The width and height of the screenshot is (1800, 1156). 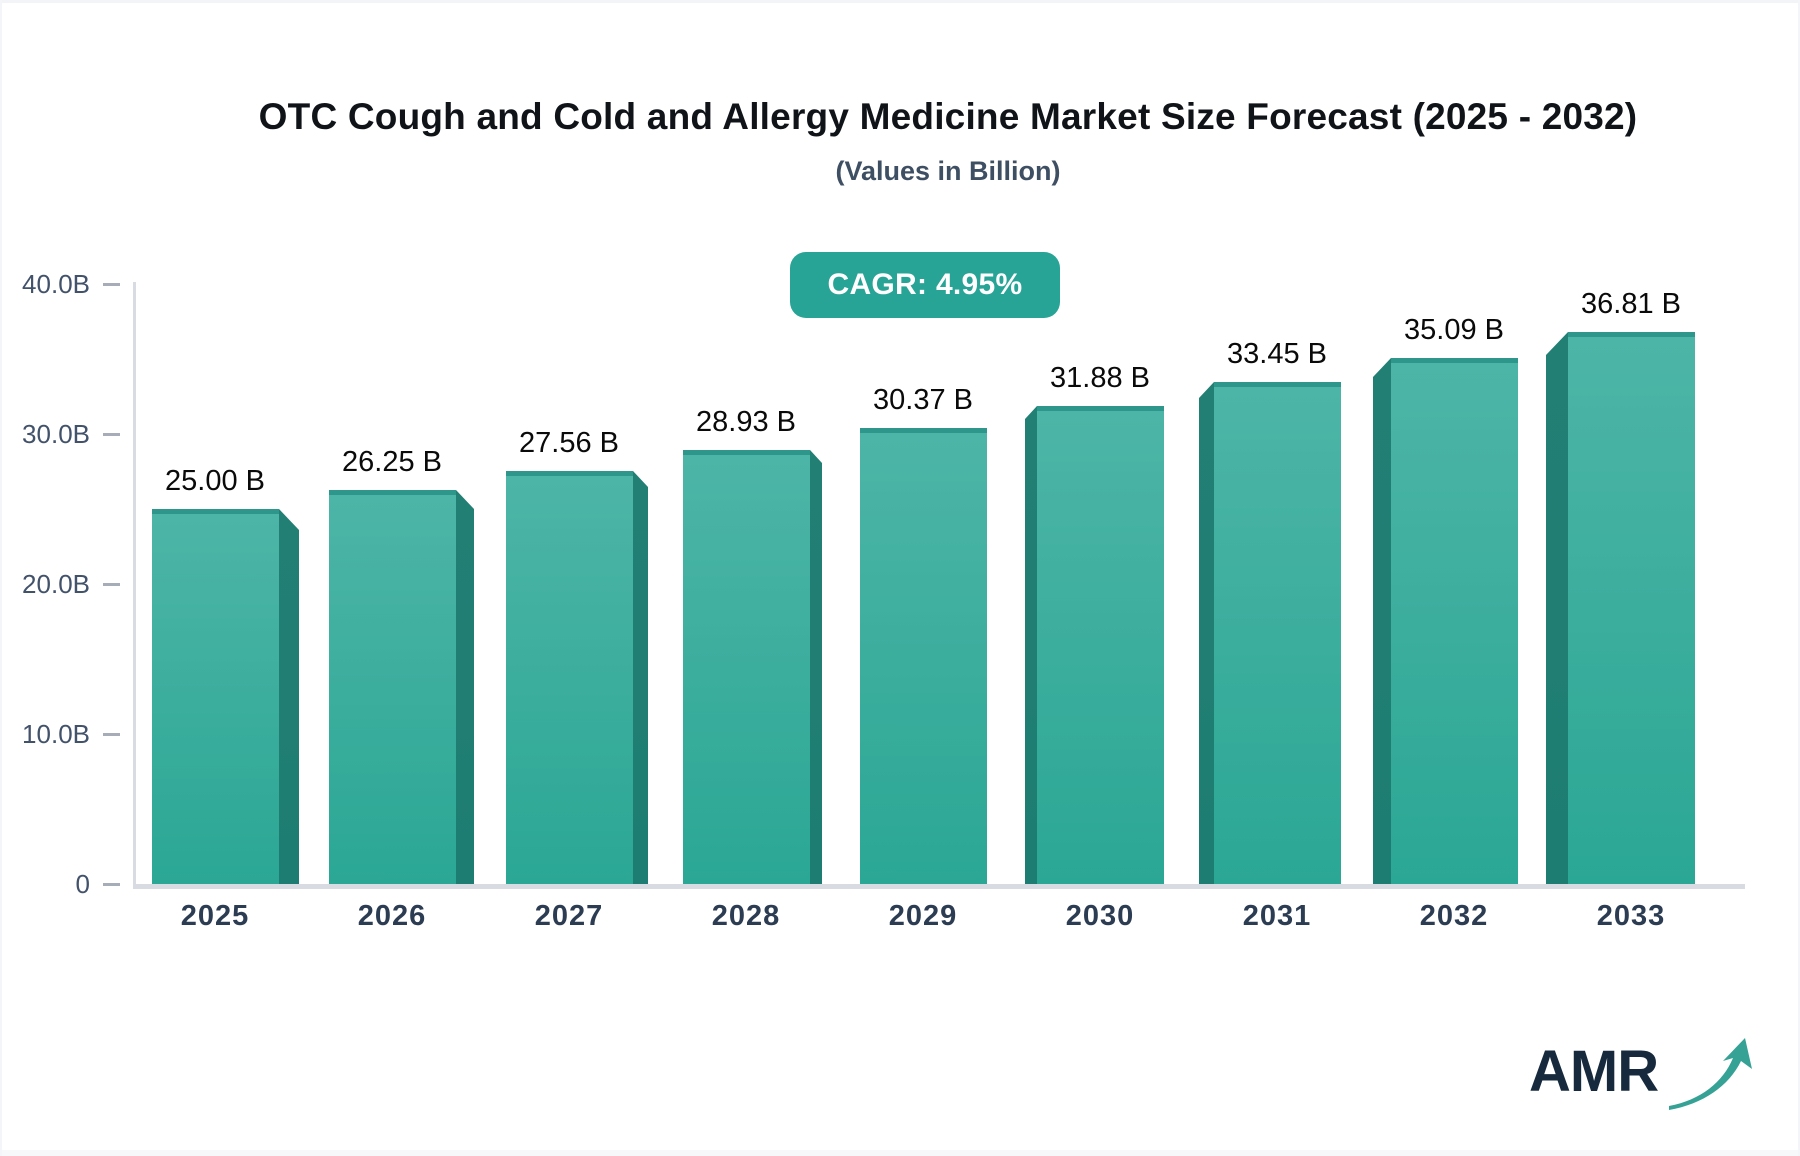 What do you see at coordinates (1631, 304) in the screenshot?
I see `bar-value-label: 36.81 B` at bounding box center [1631, 304].